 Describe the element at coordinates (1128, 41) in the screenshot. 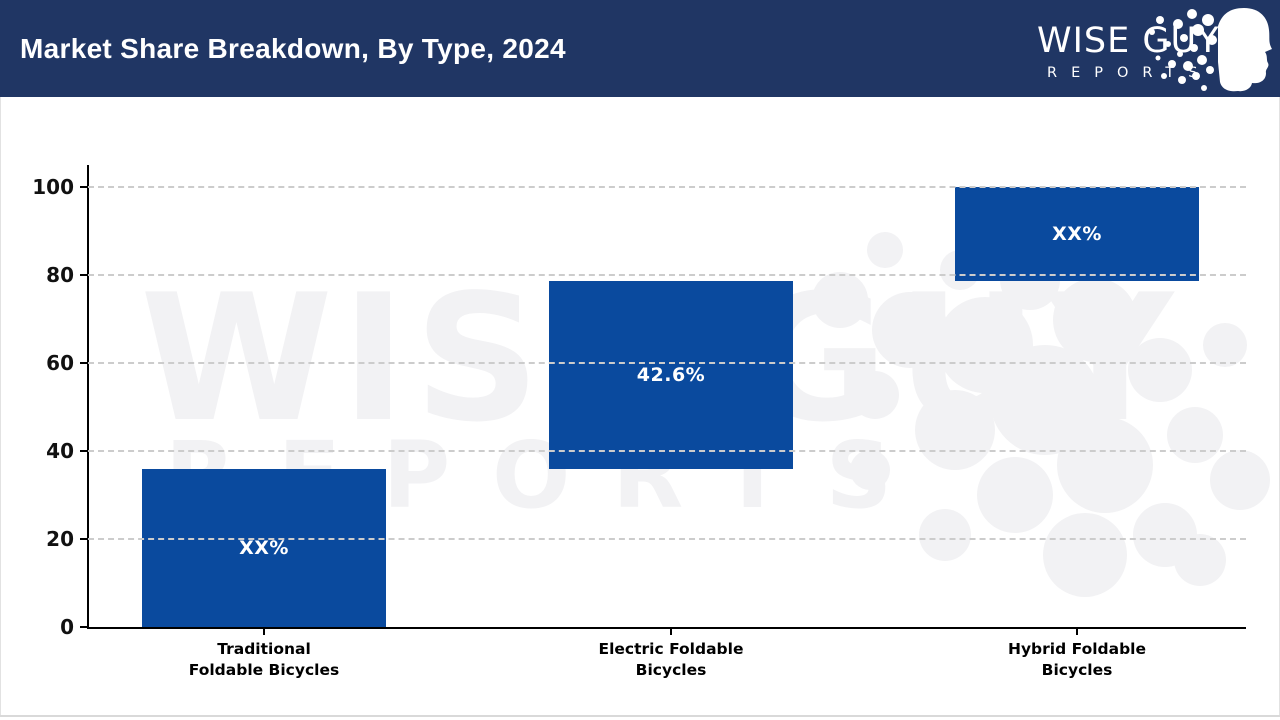

I see `logo-wordmark: WISE GUY` at that location.